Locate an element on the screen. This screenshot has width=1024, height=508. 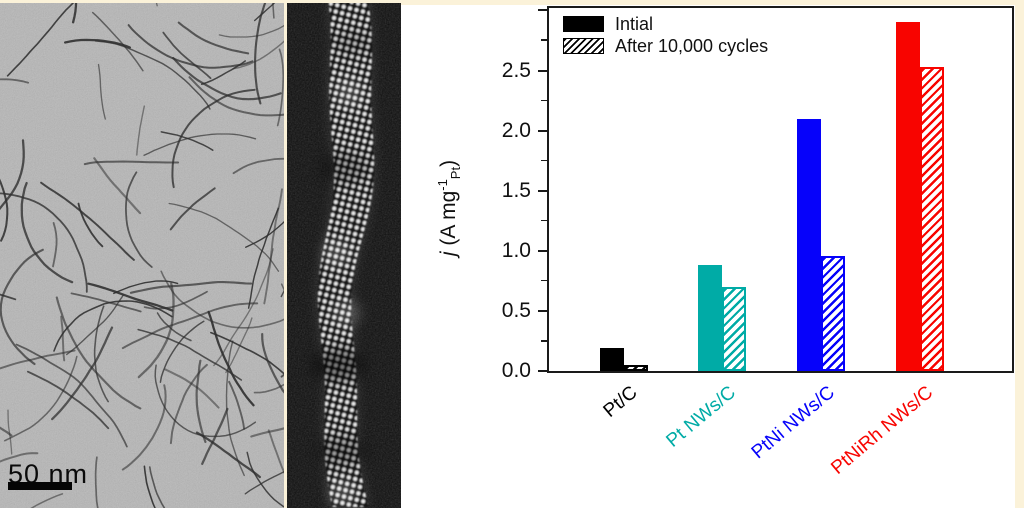
stem-nanowire-image is located at coordinates (344, 255).